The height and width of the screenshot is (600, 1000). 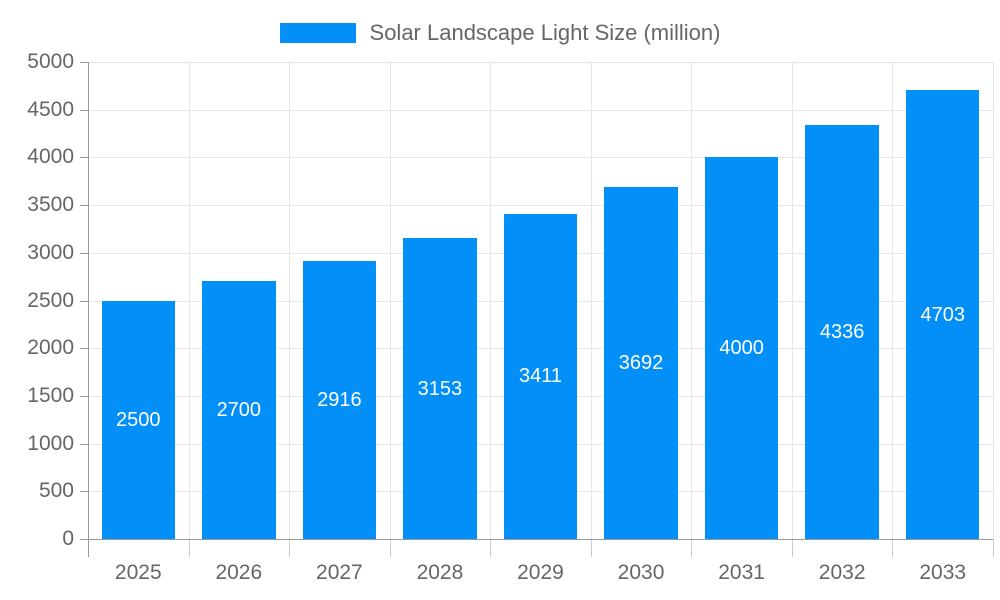 What do you see at coordinates (50, 109) in the screenshot?
I see `y-axis-label: 4500` at bounding box center [50, 109].